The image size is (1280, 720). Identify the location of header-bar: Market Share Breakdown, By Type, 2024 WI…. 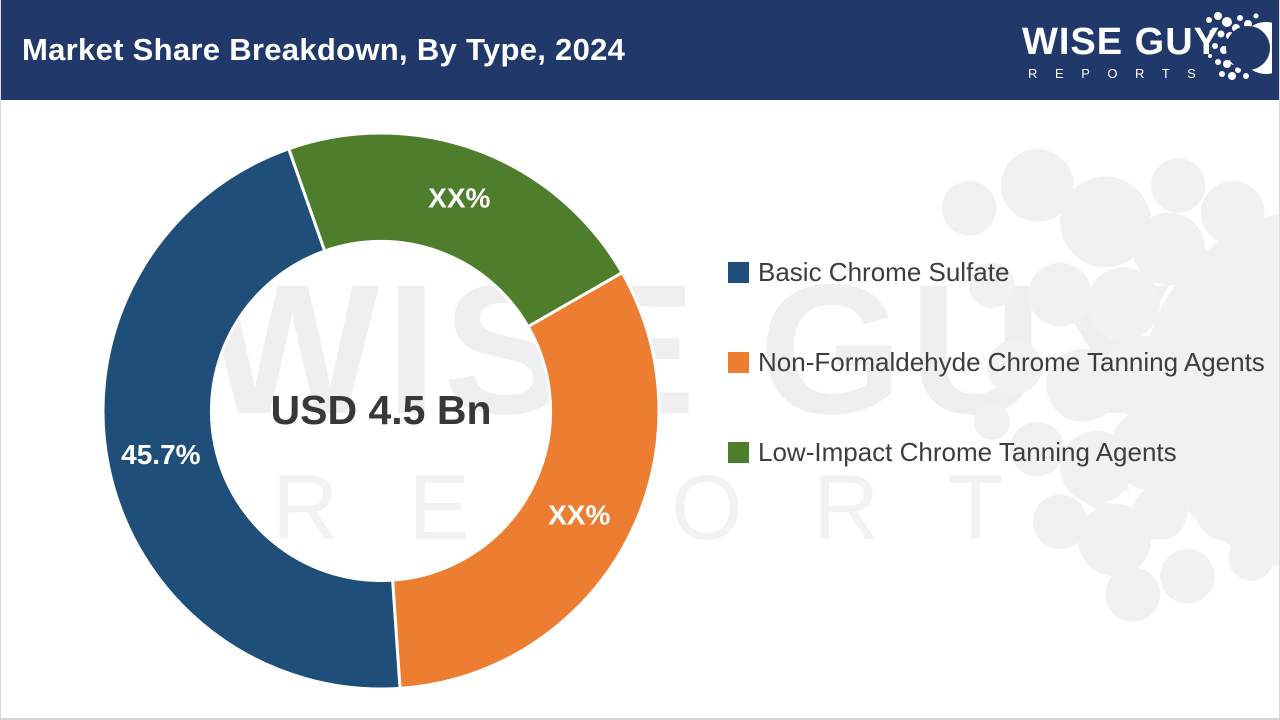
(640, 50).